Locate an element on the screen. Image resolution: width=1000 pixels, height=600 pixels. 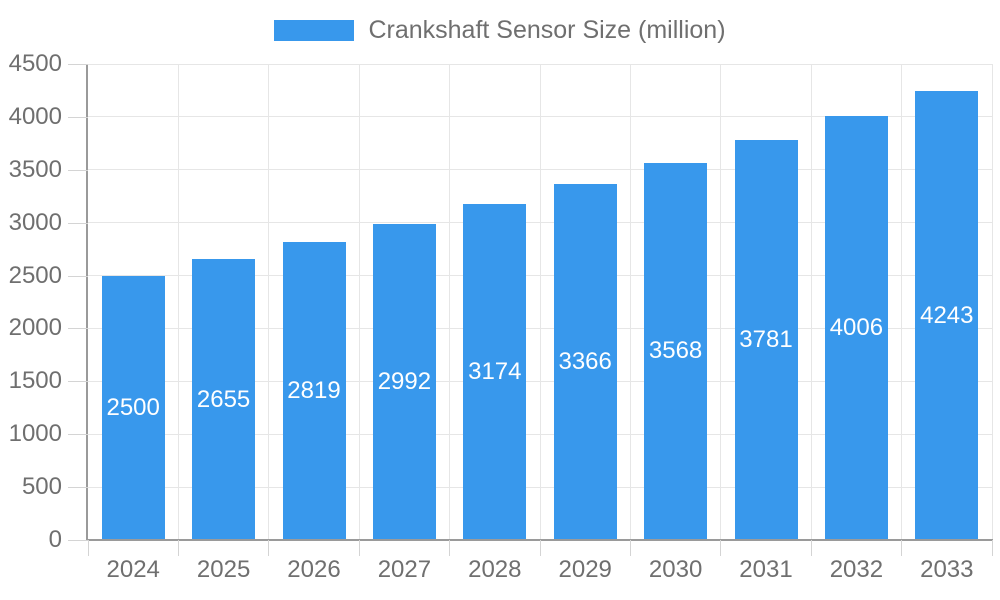
bar-2026: 2819 is located at coordinates (314, 390).